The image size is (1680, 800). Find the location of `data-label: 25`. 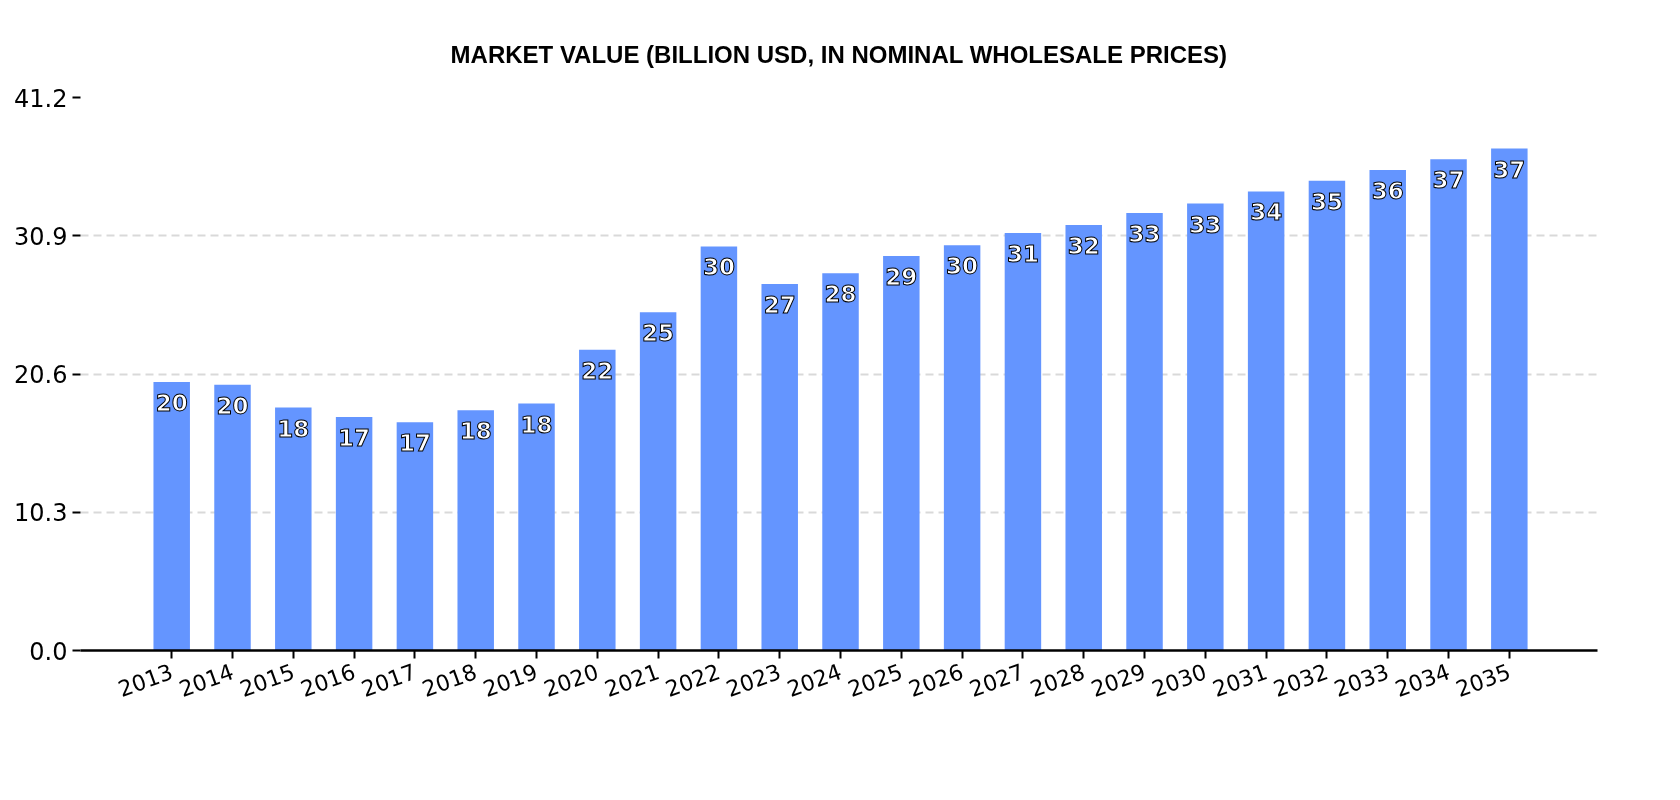

data-label: 25 is located at coordinates (658, 333).